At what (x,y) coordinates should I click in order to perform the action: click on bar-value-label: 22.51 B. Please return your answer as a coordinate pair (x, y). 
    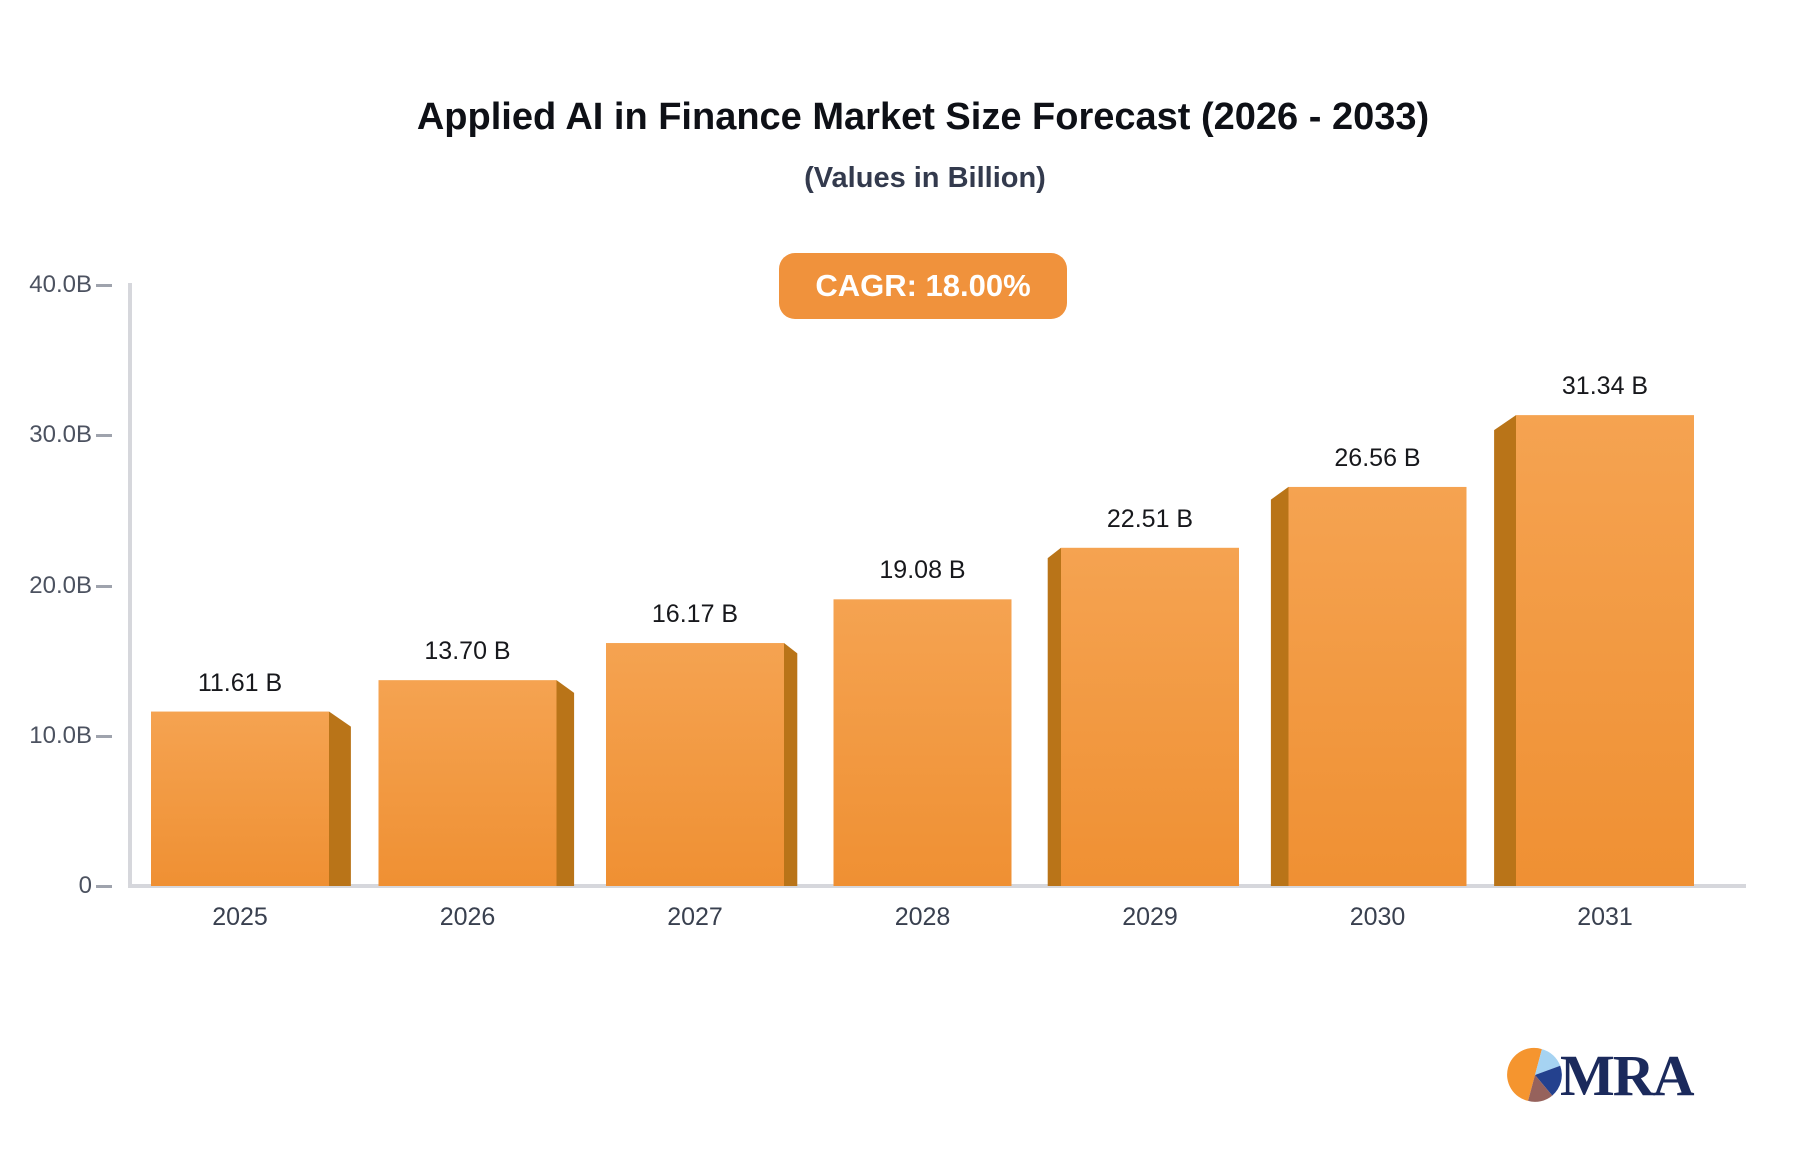
    Looking at the image, I should click on (1150, 518).